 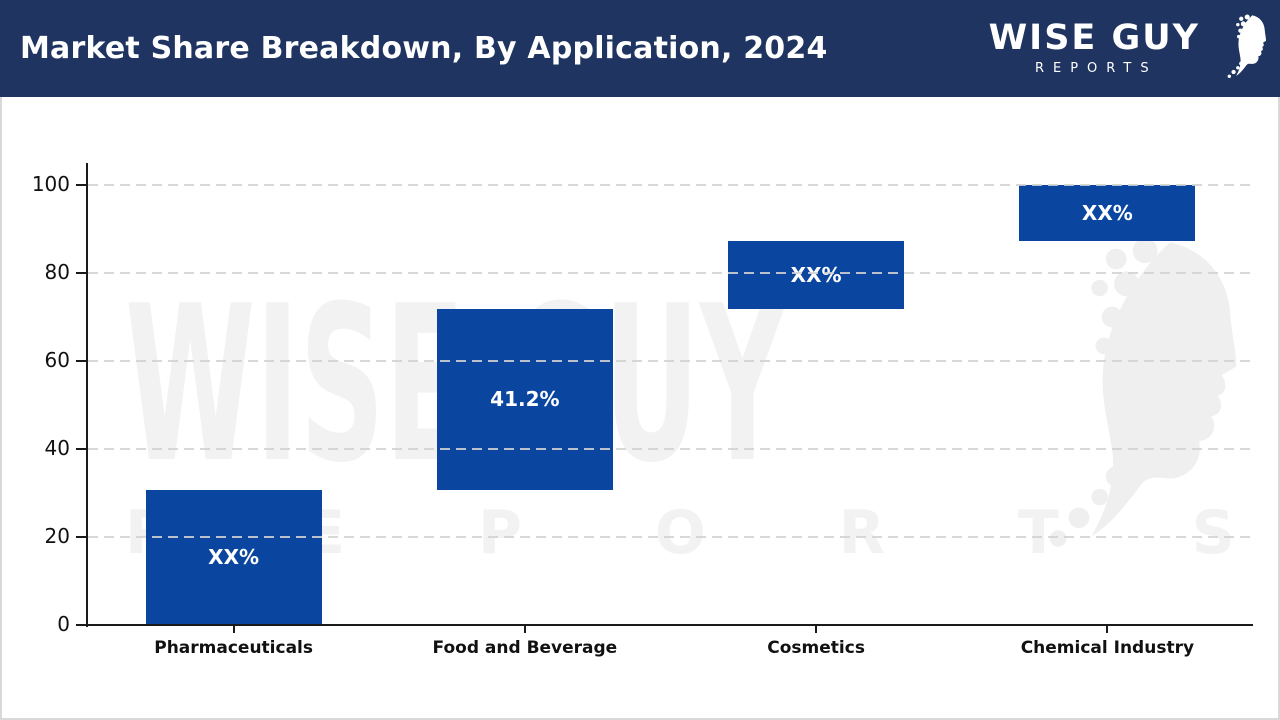 I want to click on logo-text: WISE GUY REPORTS, so click(x=1094, y=47).